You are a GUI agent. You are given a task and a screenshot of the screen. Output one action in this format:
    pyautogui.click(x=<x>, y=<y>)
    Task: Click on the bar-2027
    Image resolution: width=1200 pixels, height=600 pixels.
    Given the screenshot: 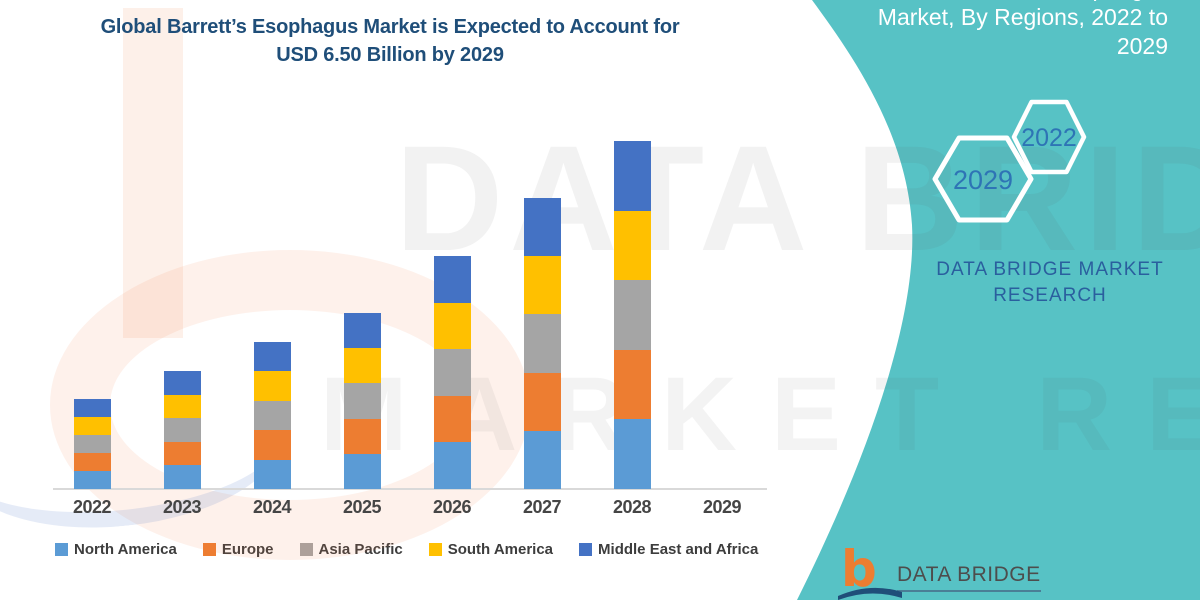 What is the action you would take?
    pyautogui.click(x=542, y=343)
    